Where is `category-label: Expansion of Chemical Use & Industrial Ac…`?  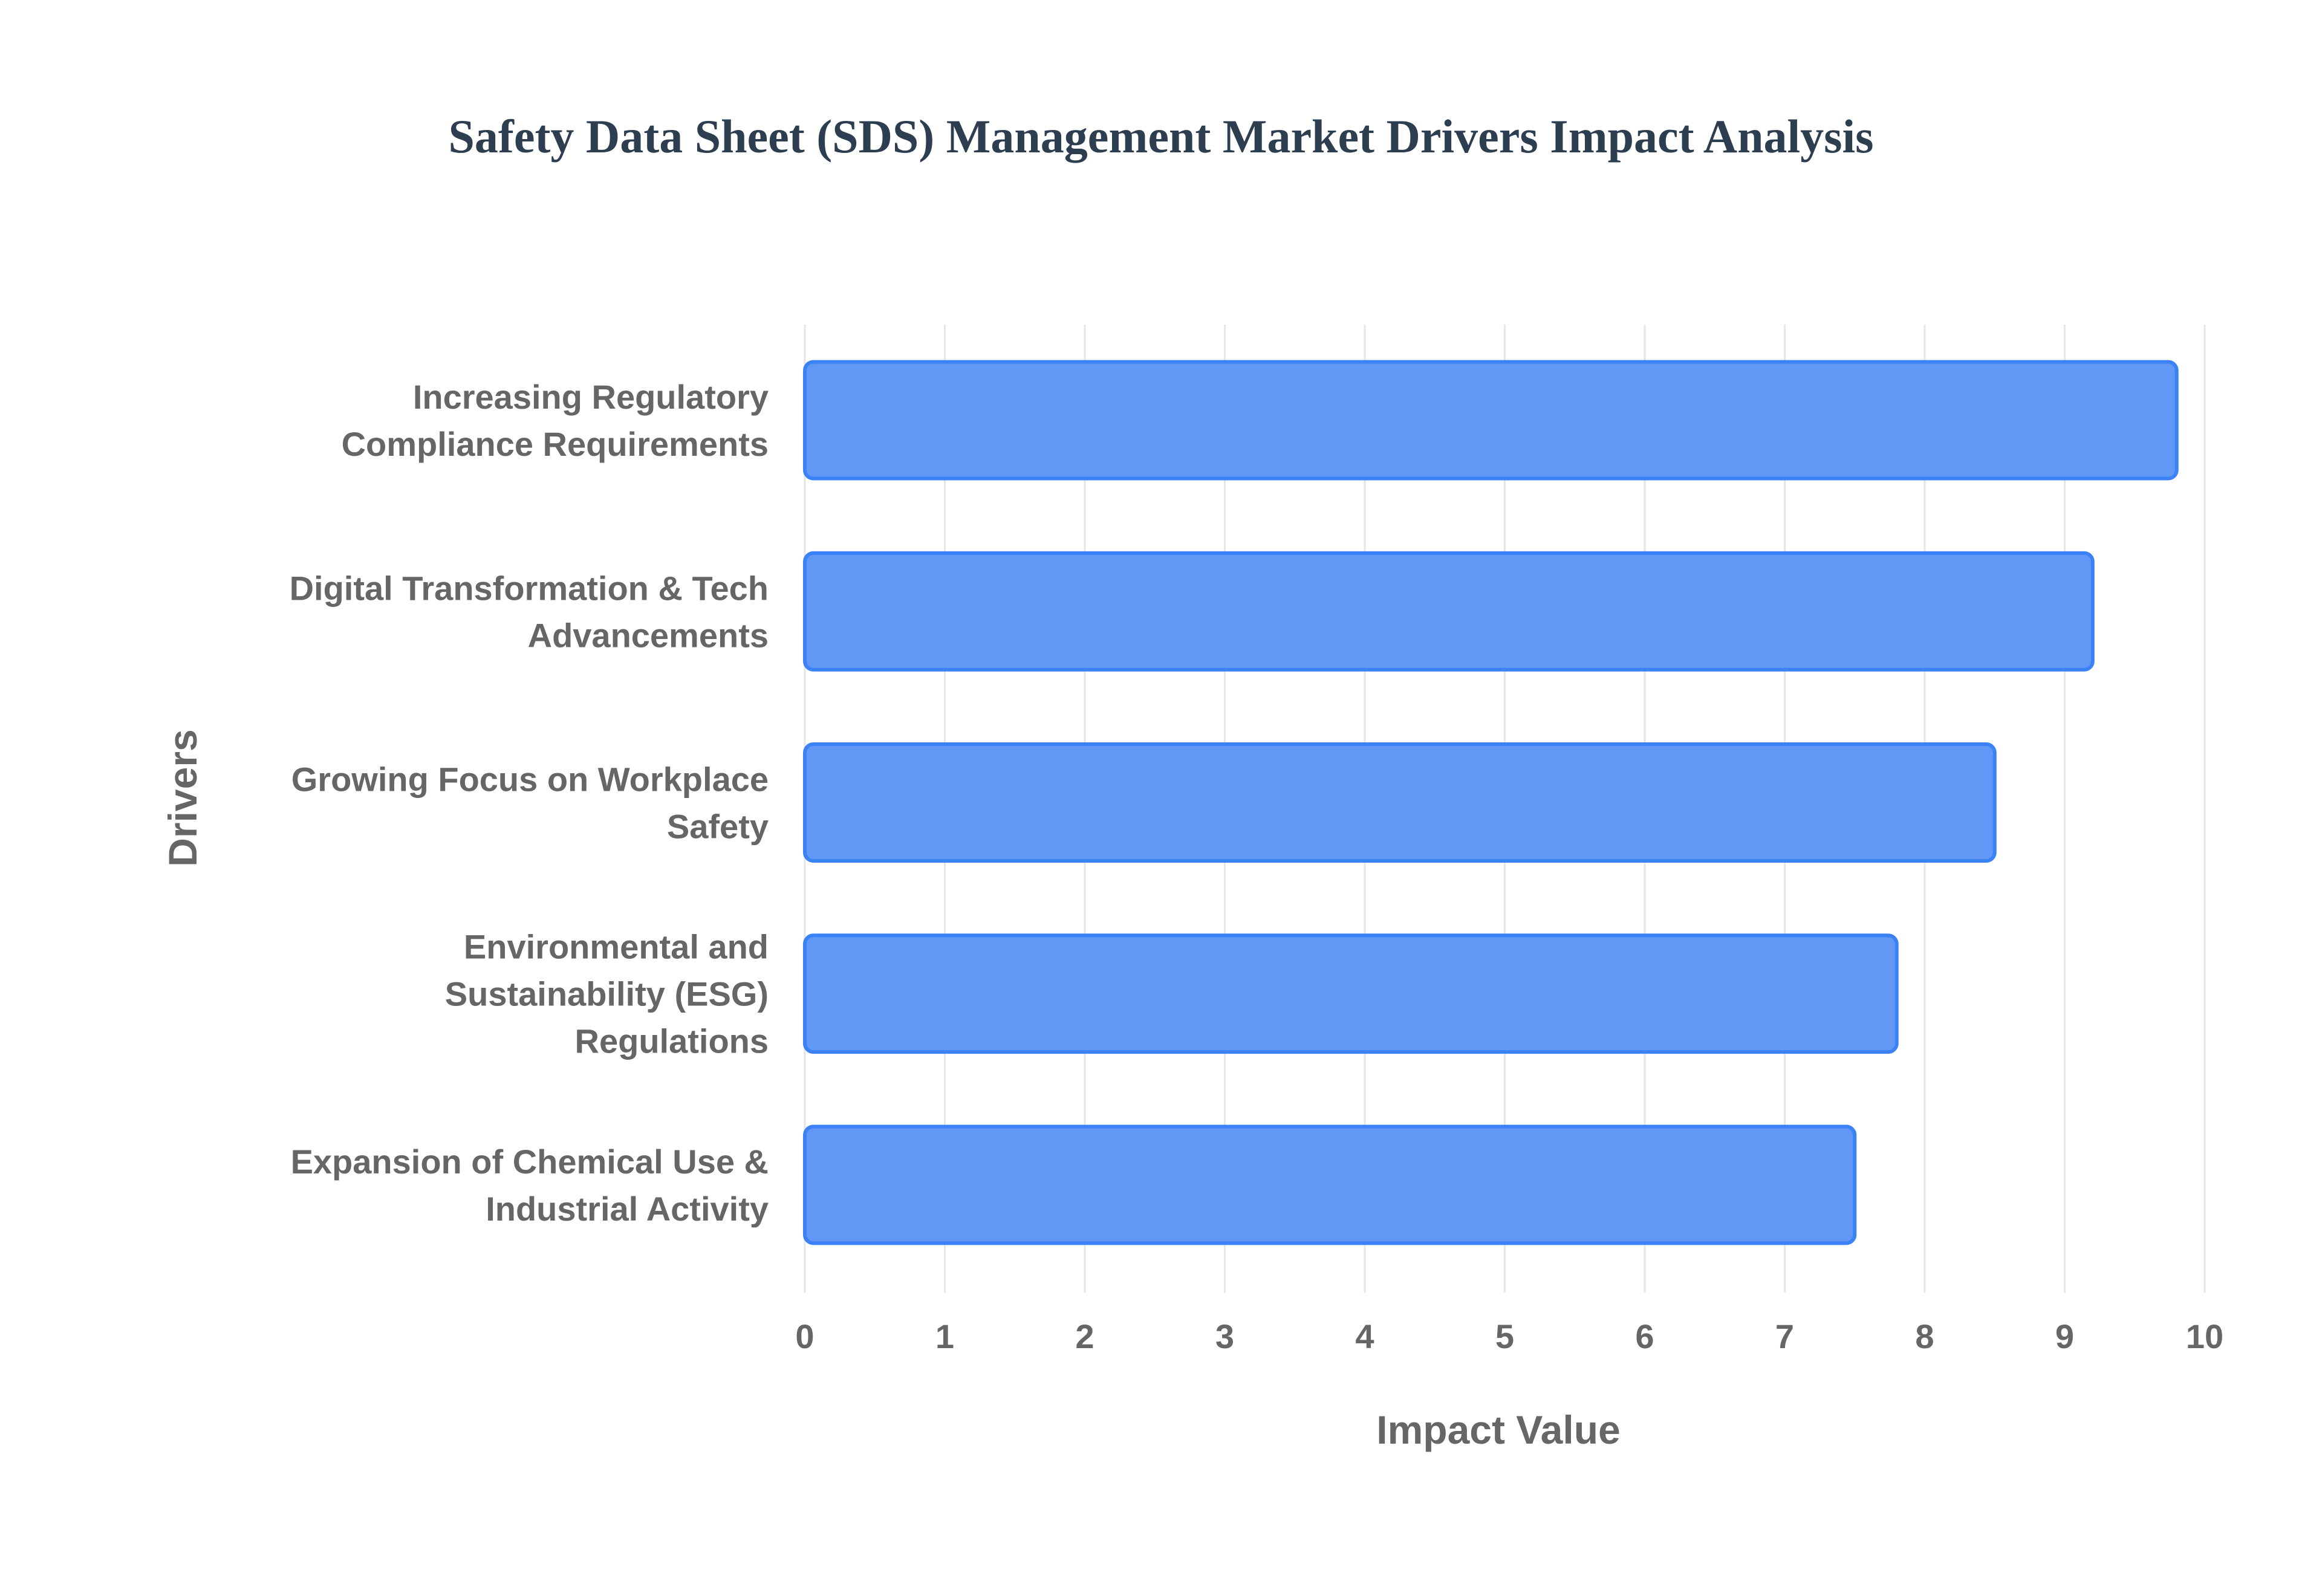 category-label: Expansion of Chemical Use & Industrial Ac… is located at coordinates (530, 1185).